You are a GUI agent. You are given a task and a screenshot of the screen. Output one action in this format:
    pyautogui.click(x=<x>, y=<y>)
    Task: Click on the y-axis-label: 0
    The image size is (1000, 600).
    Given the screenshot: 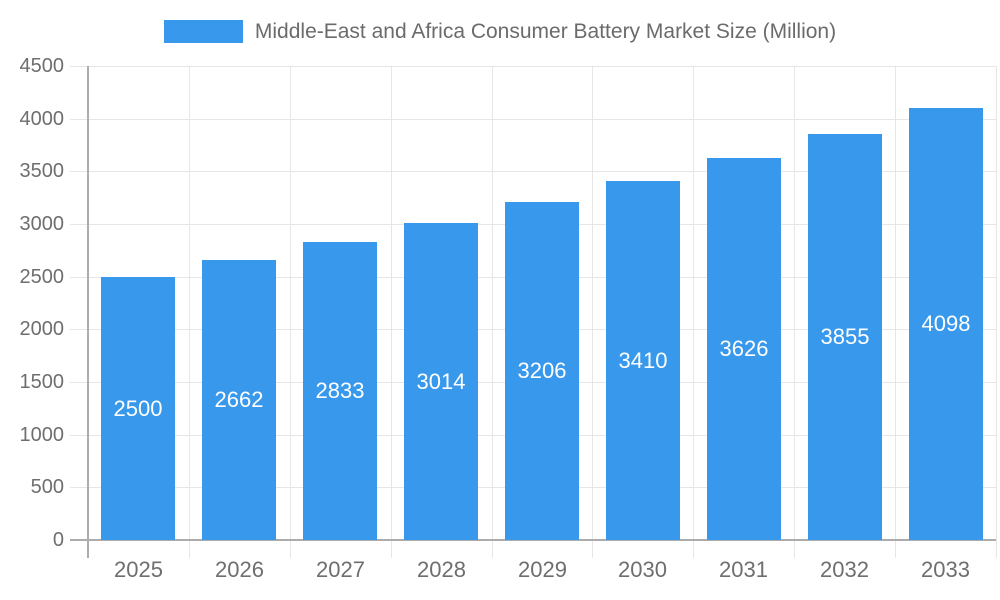 What is the action you would take?
    pyautogui.click(x=58, y=540)
    